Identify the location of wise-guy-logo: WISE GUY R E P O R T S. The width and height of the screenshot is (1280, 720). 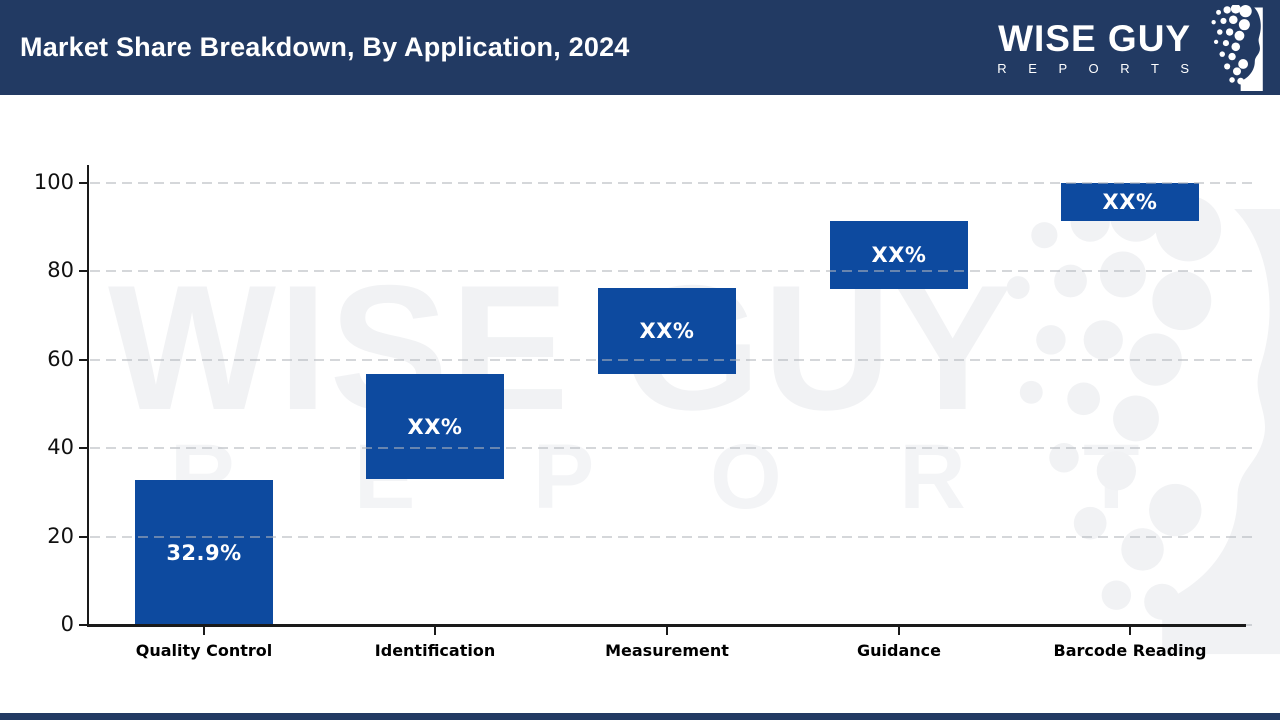
(1135, 47).